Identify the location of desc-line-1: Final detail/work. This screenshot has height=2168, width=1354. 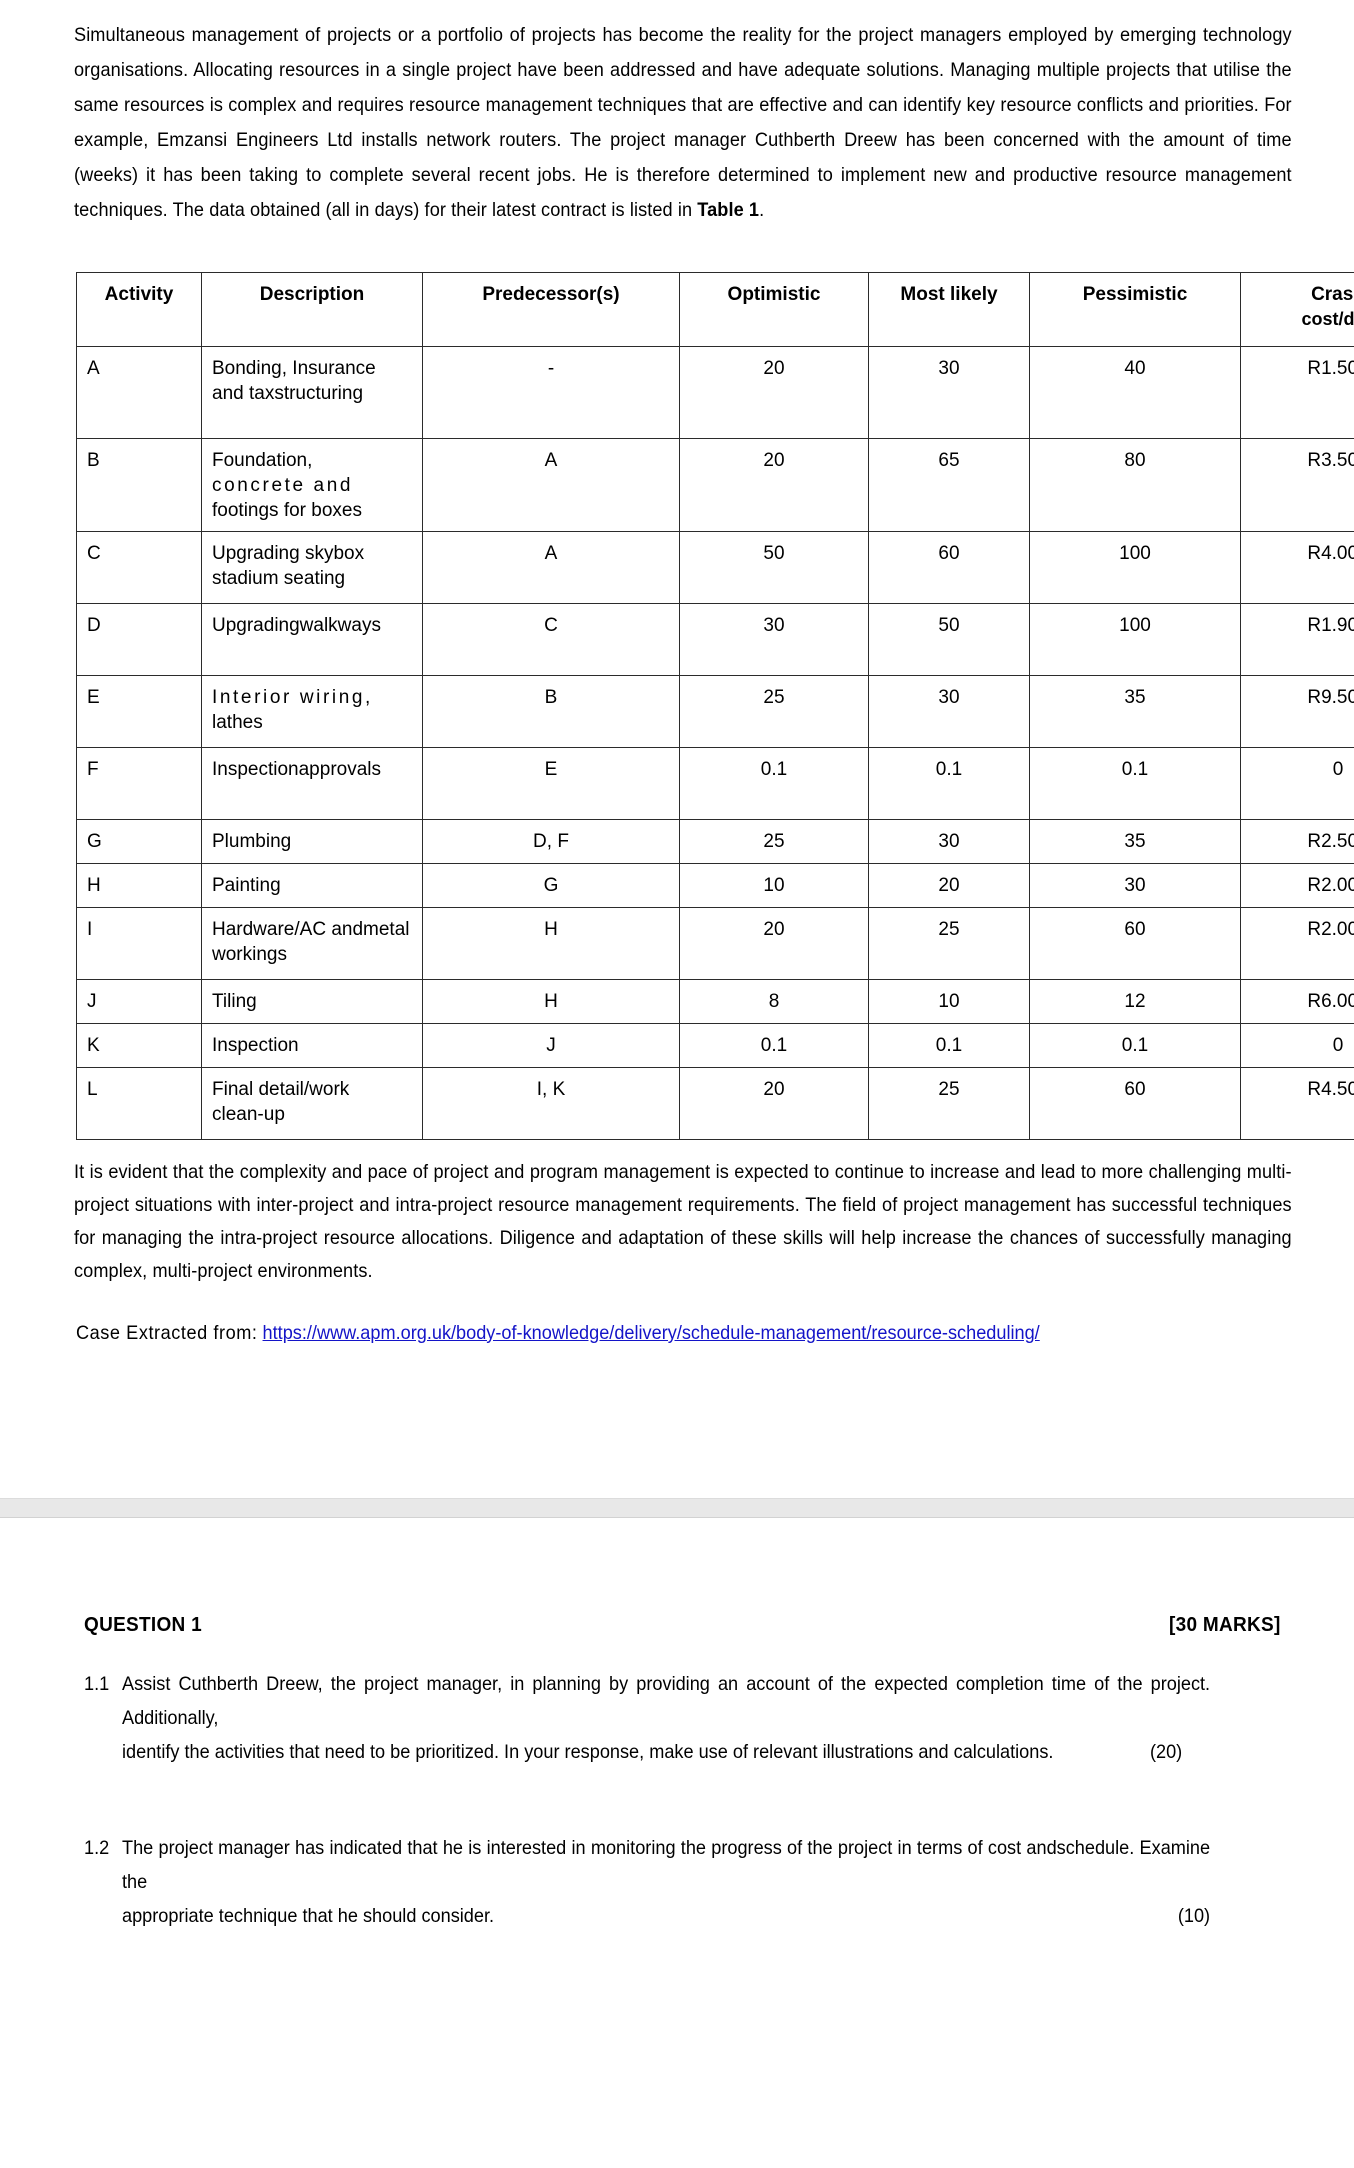
(281, 1089).